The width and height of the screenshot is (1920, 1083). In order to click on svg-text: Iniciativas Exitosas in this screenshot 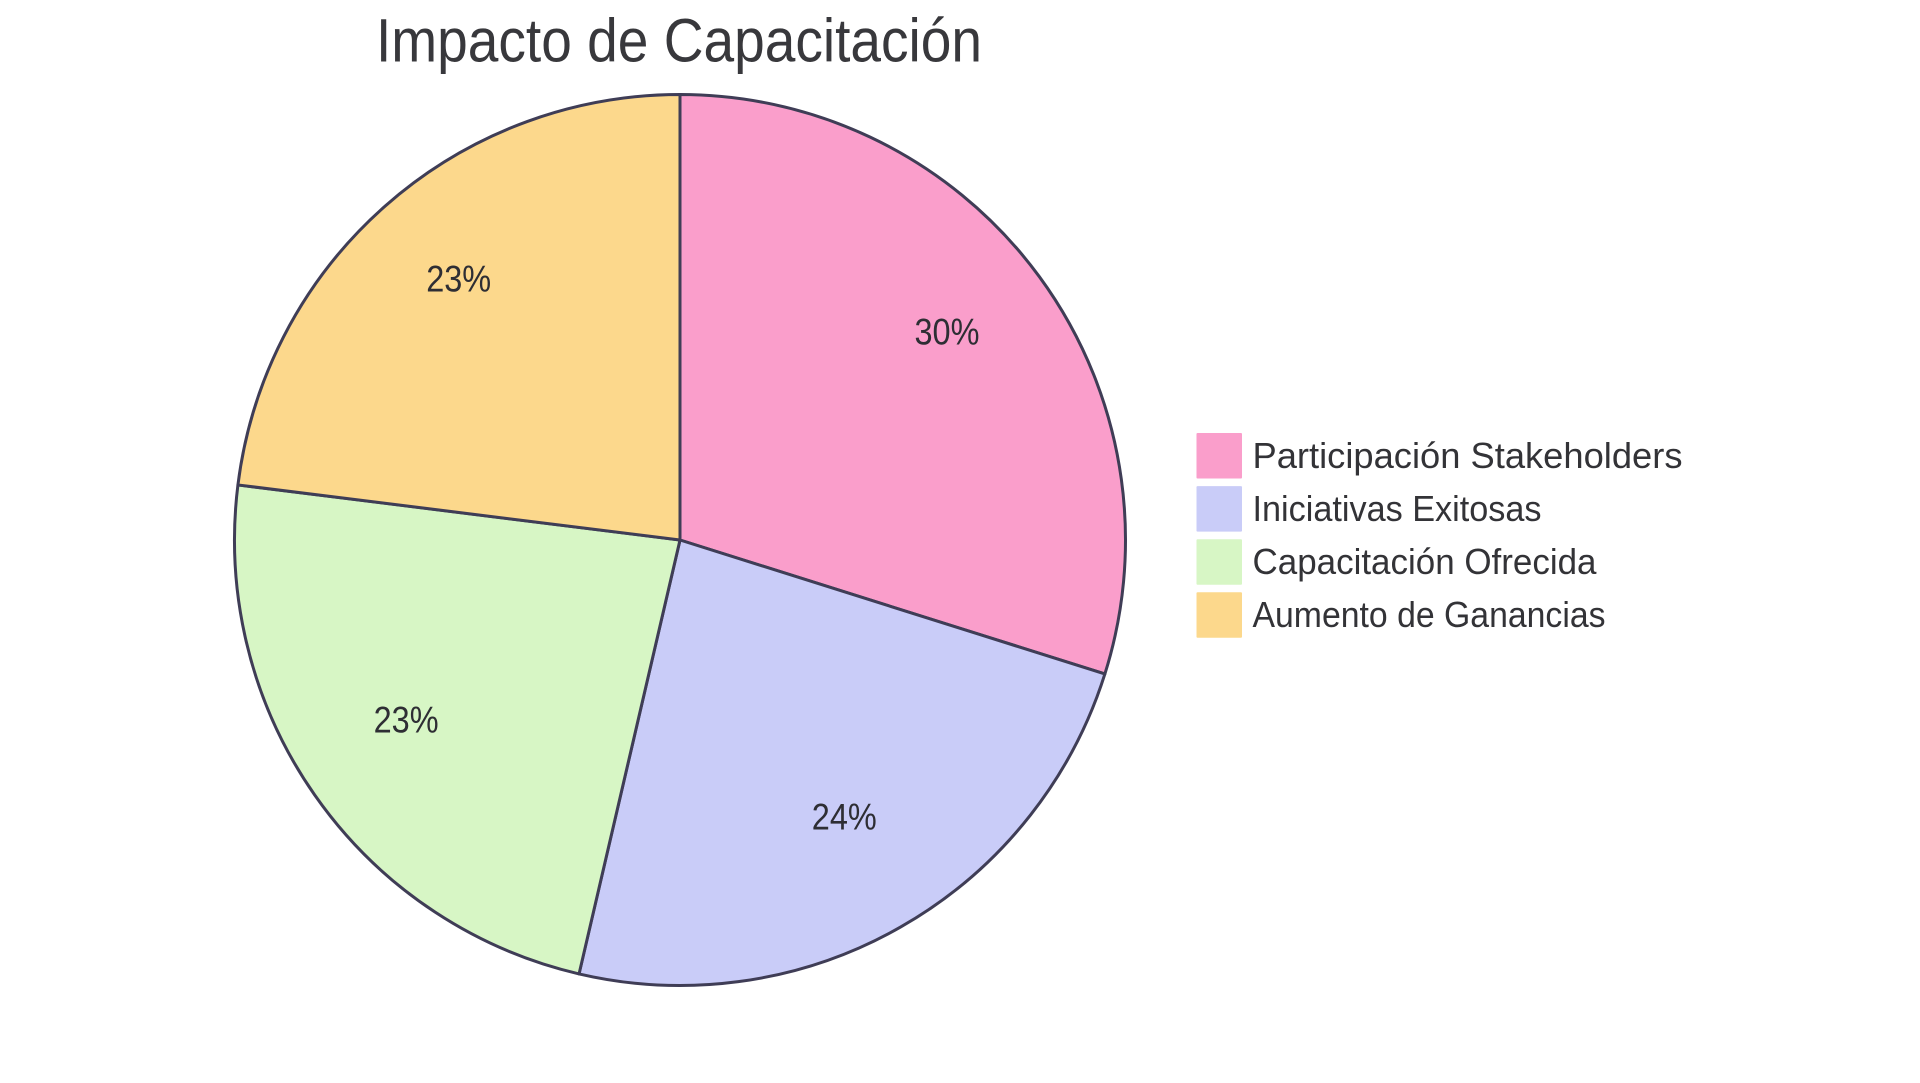, I will do `click(1397, 508)`.